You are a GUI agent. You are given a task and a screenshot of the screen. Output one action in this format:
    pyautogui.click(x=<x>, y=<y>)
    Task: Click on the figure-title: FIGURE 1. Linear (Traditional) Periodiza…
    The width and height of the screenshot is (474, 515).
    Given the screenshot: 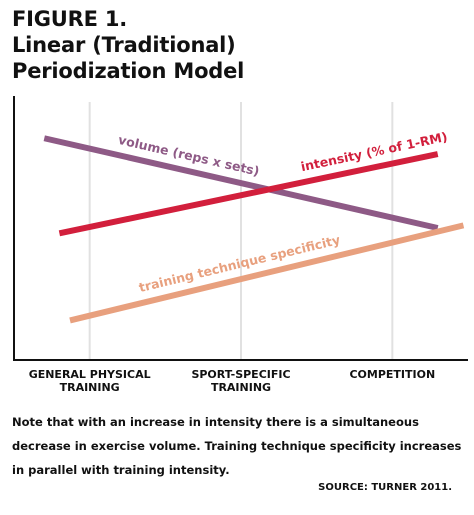 What is the action you would take?
    pyautogui.click(x=128, y=45)
    